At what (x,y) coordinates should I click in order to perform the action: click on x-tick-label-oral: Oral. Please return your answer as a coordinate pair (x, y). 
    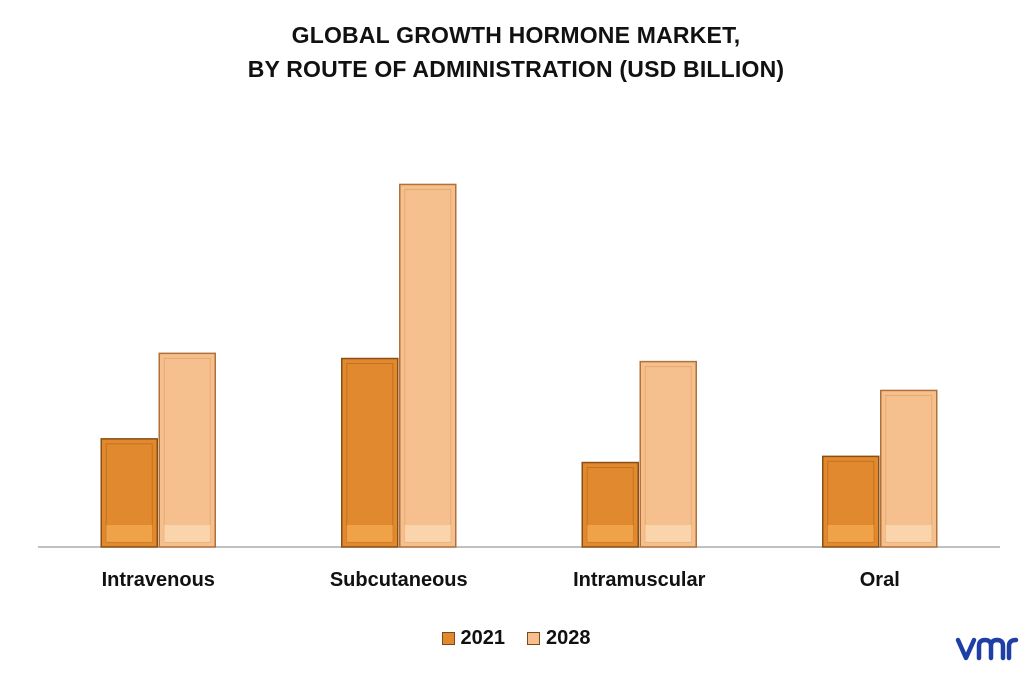
    Looking at the image, I should click on (880, 580).